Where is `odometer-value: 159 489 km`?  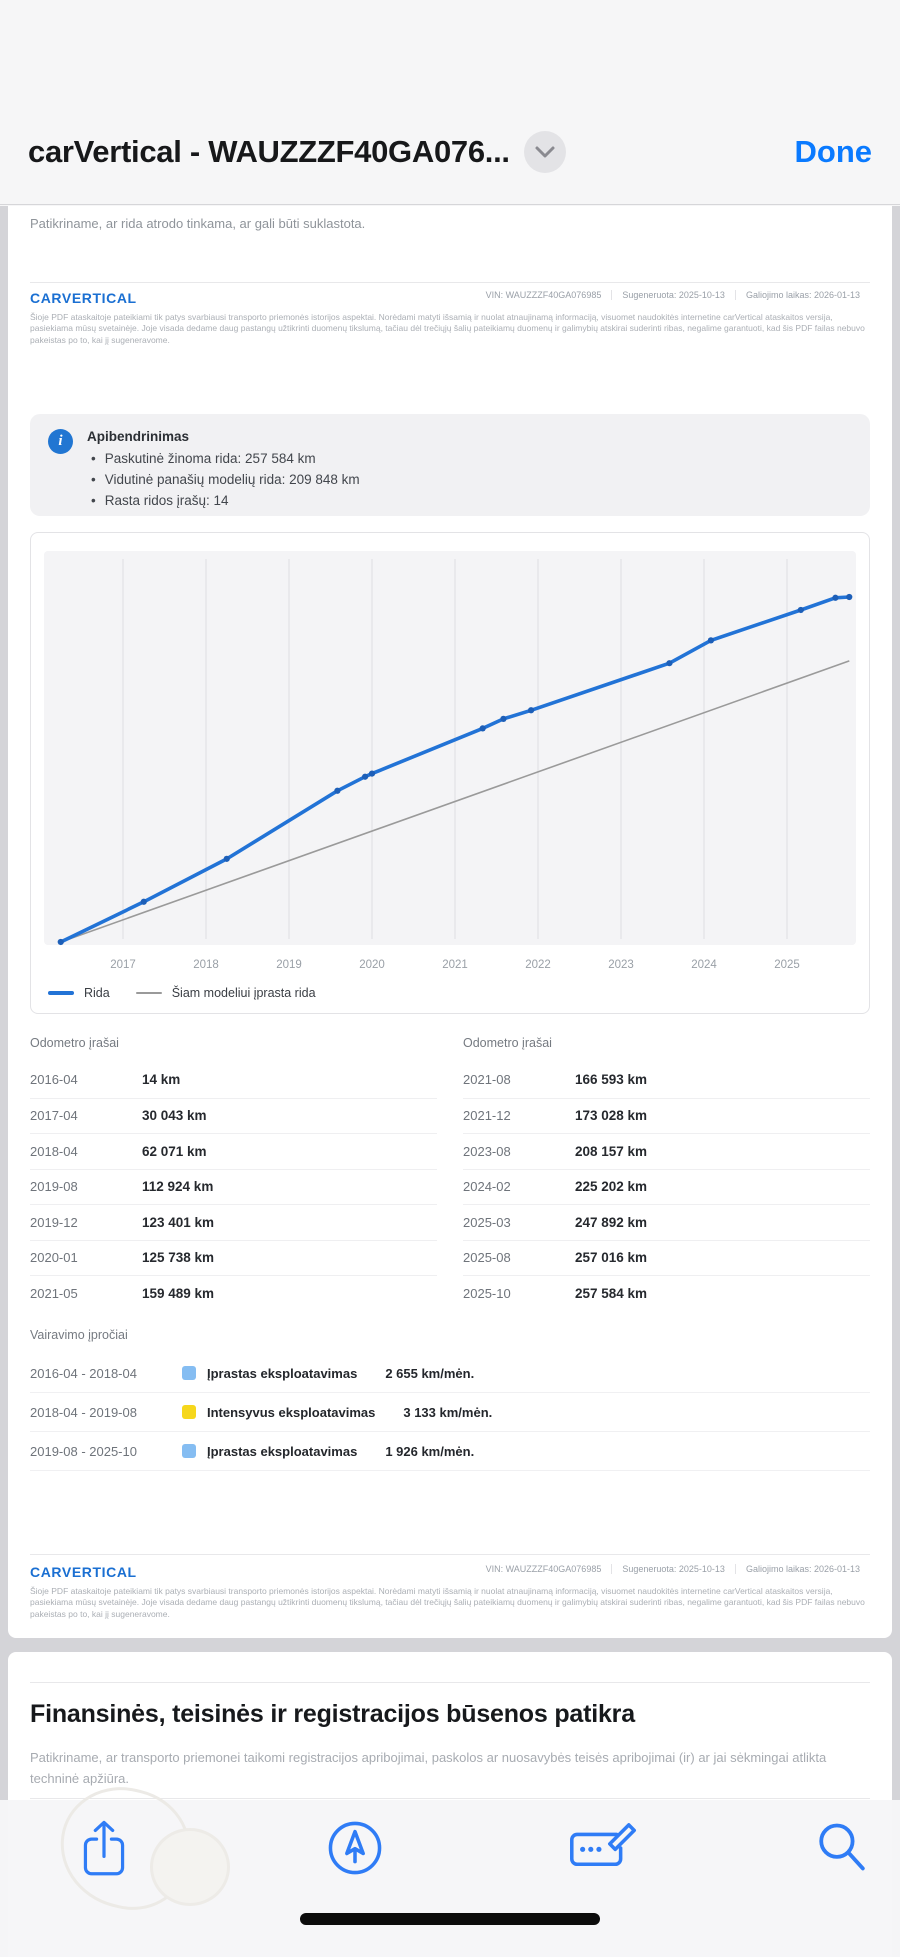 odometer-value: 159 489 km is located at coordinates (178, 1293).